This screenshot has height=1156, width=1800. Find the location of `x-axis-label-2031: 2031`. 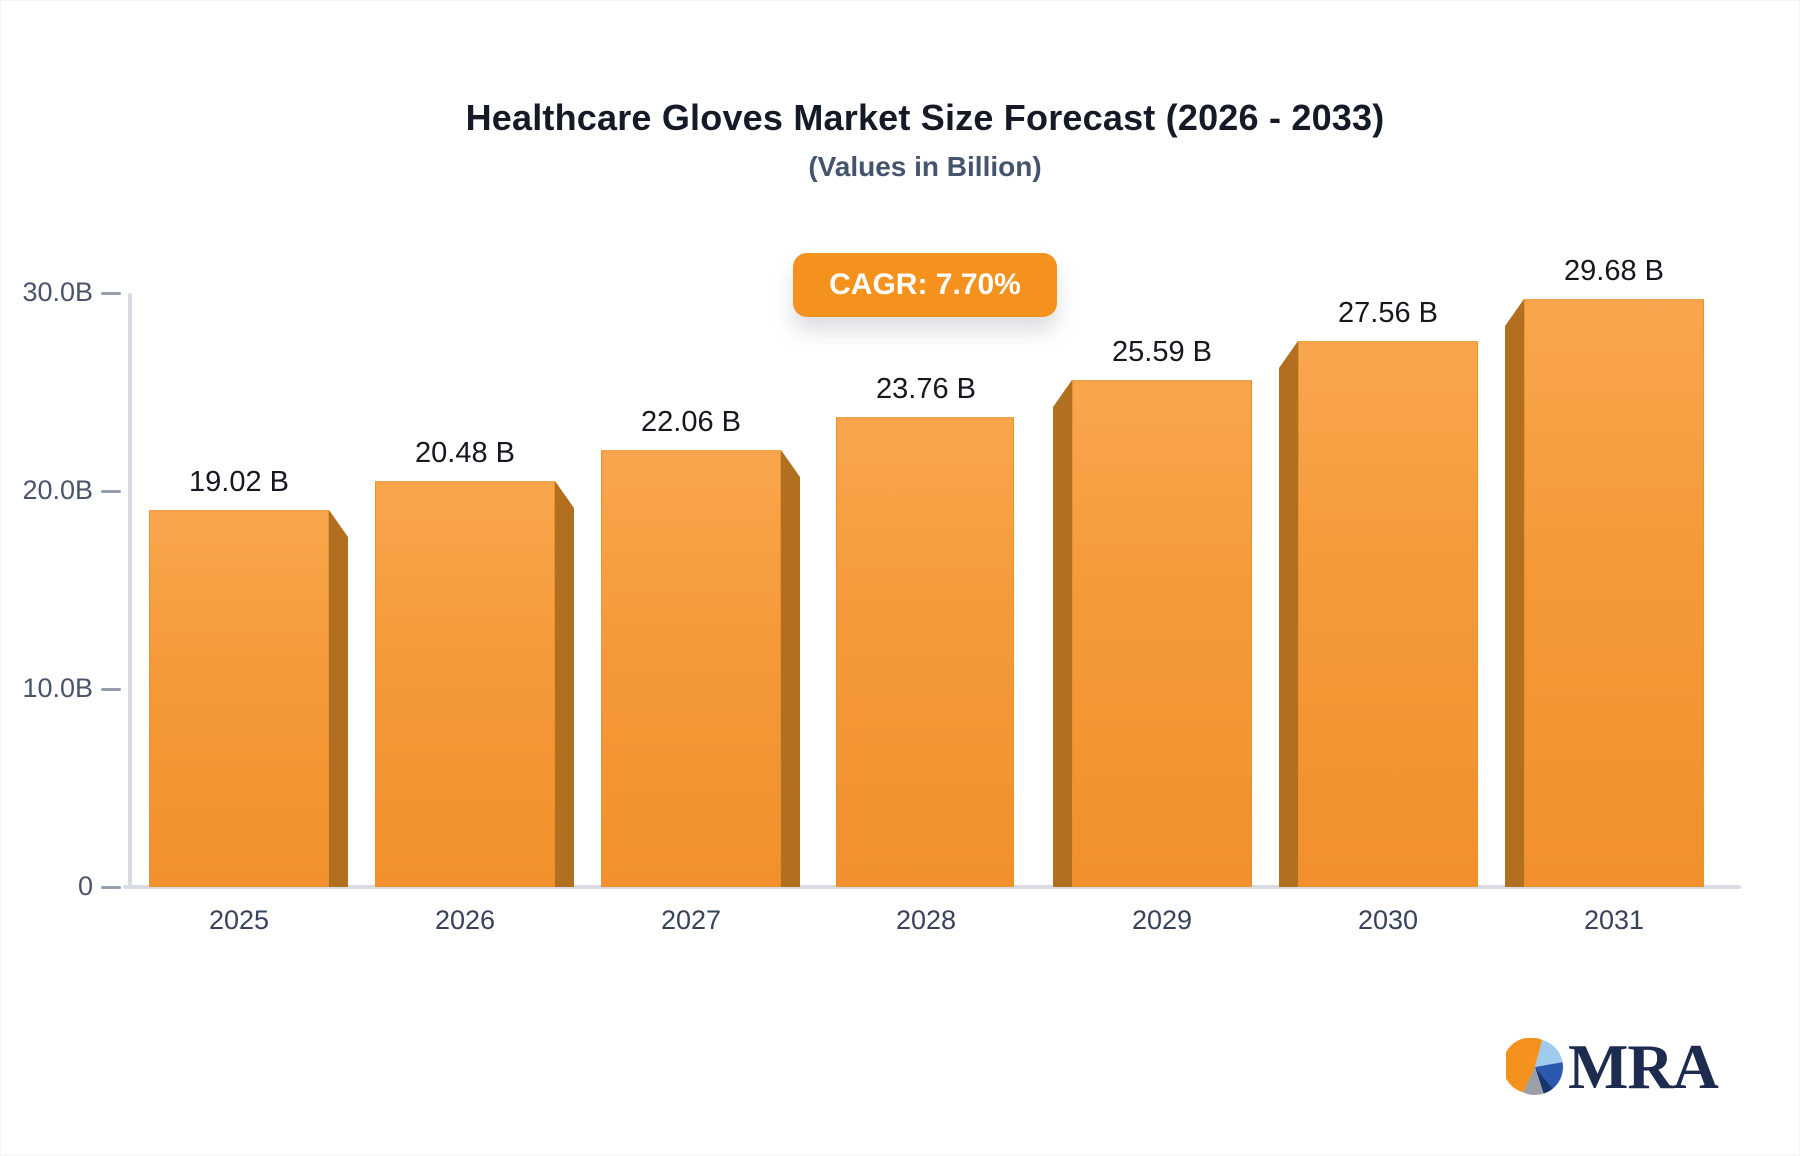

x-axis-label-2031: 2031 is located at coordinates (1614, 920).